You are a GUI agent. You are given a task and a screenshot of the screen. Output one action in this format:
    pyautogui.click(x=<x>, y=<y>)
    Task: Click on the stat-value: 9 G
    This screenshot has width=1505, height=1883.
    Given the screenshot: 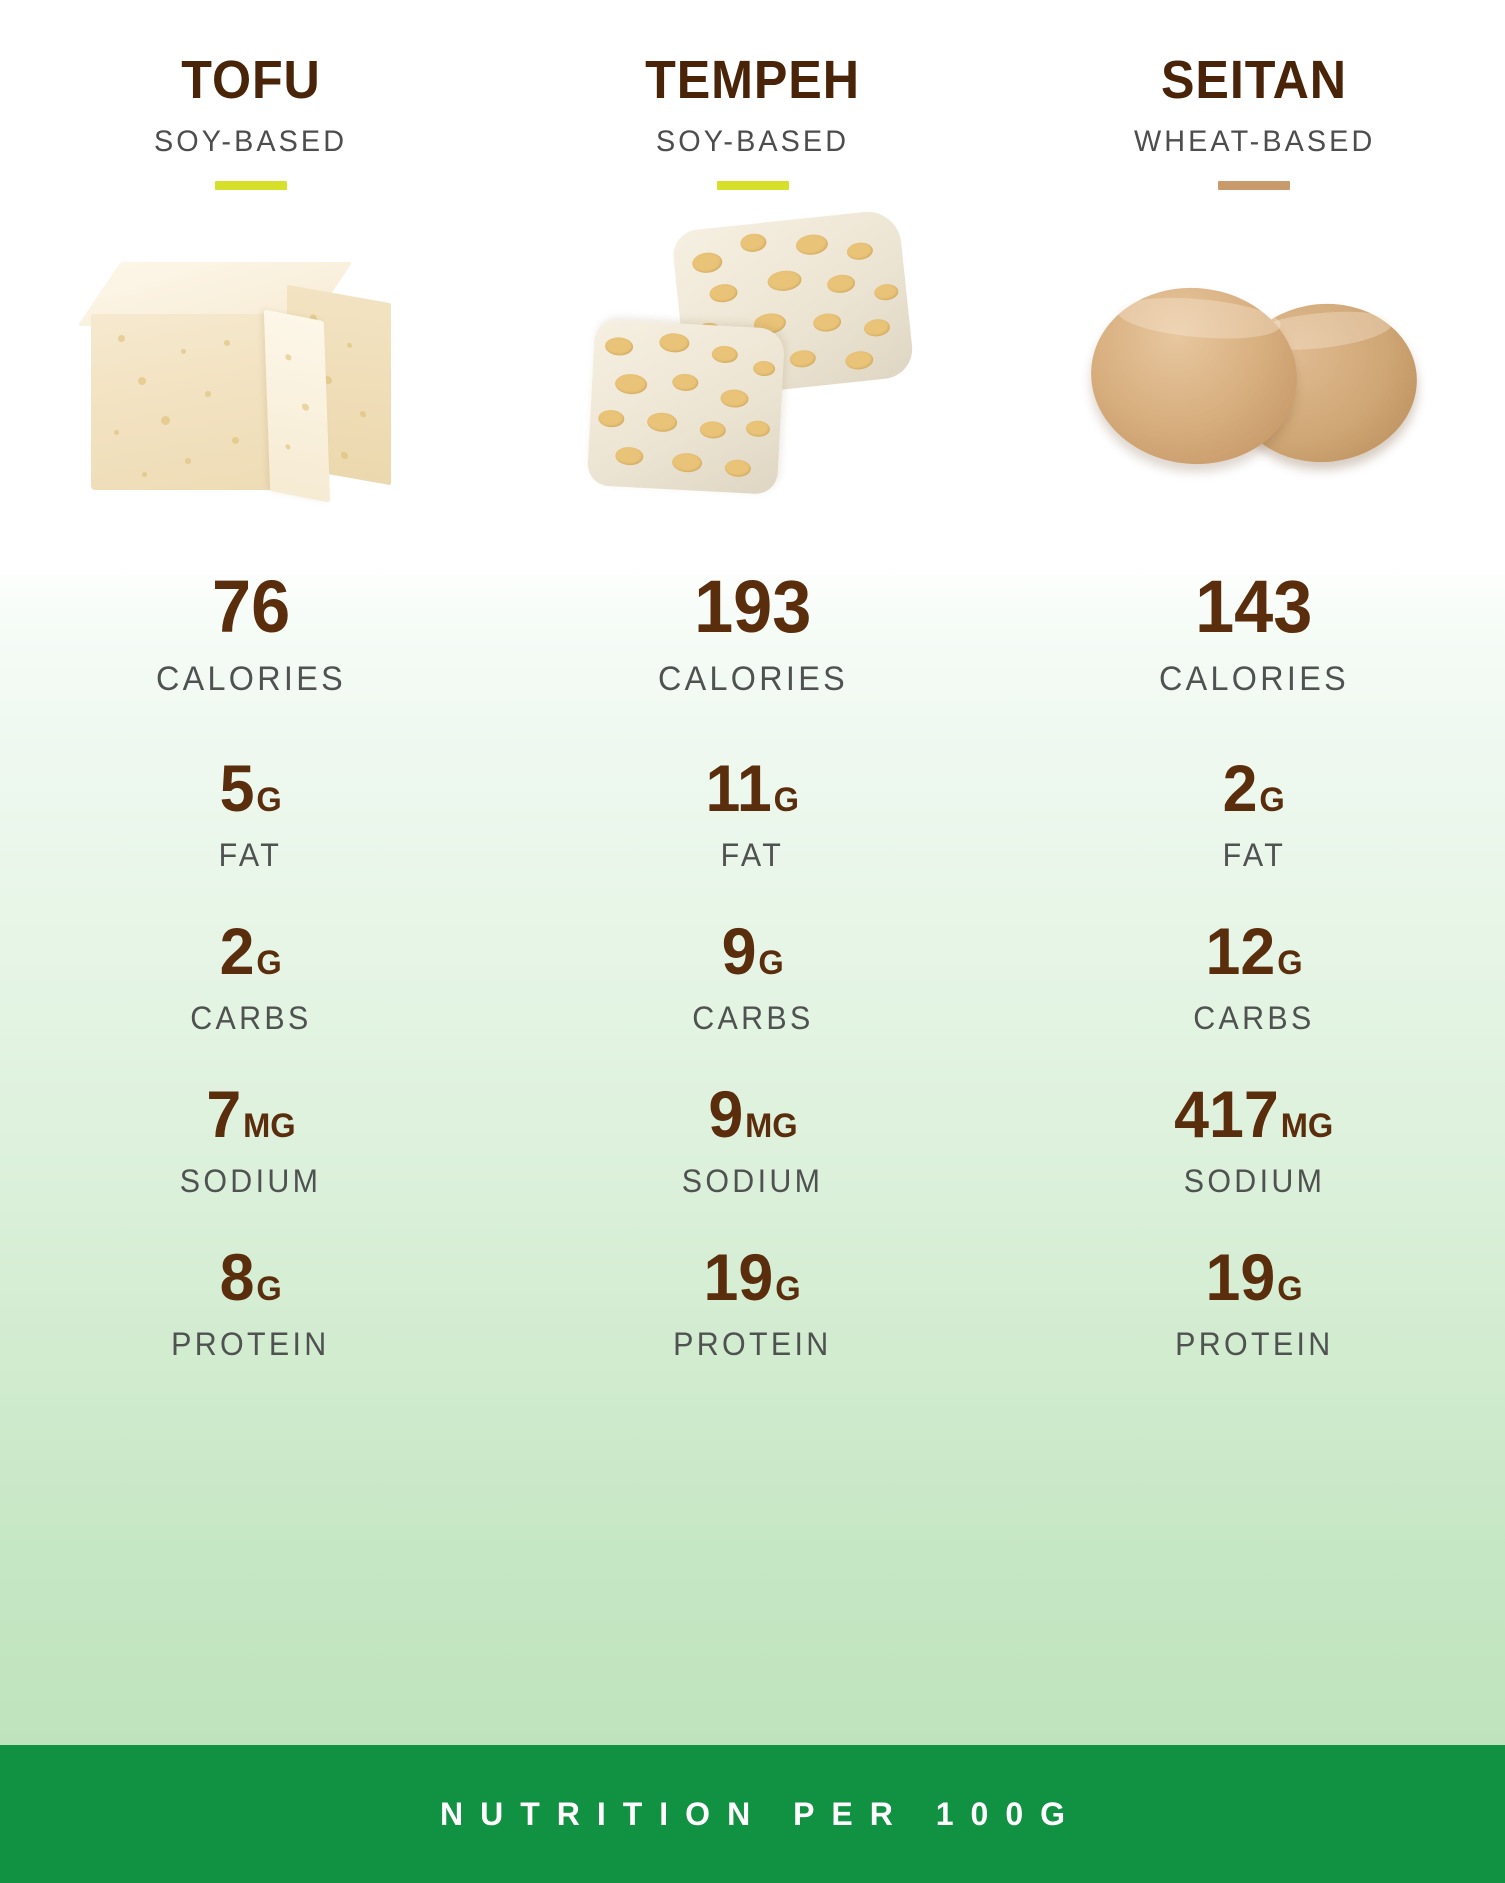 What is the action you would take?
    pyautogui.click(x=752, y=951)
    